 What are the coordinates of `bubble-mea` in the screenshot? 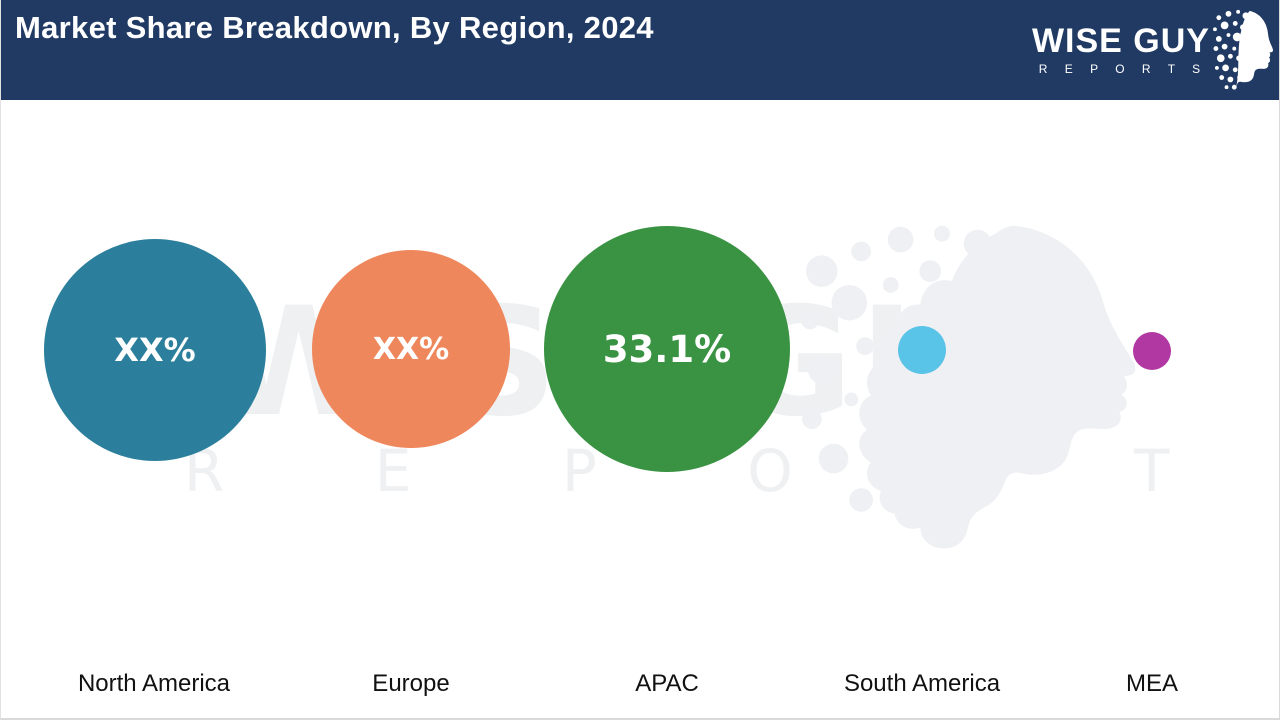 It's located at (1152, 351).